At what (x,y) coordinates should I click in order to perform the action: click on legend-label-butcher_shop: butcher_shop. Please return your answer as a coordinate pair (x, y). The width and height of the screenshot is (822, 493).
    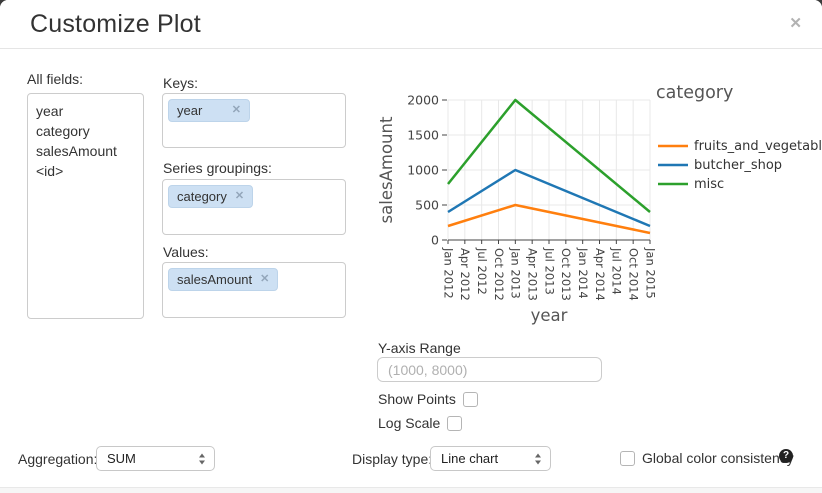
    Looking at the image, I should click on (738, 165).